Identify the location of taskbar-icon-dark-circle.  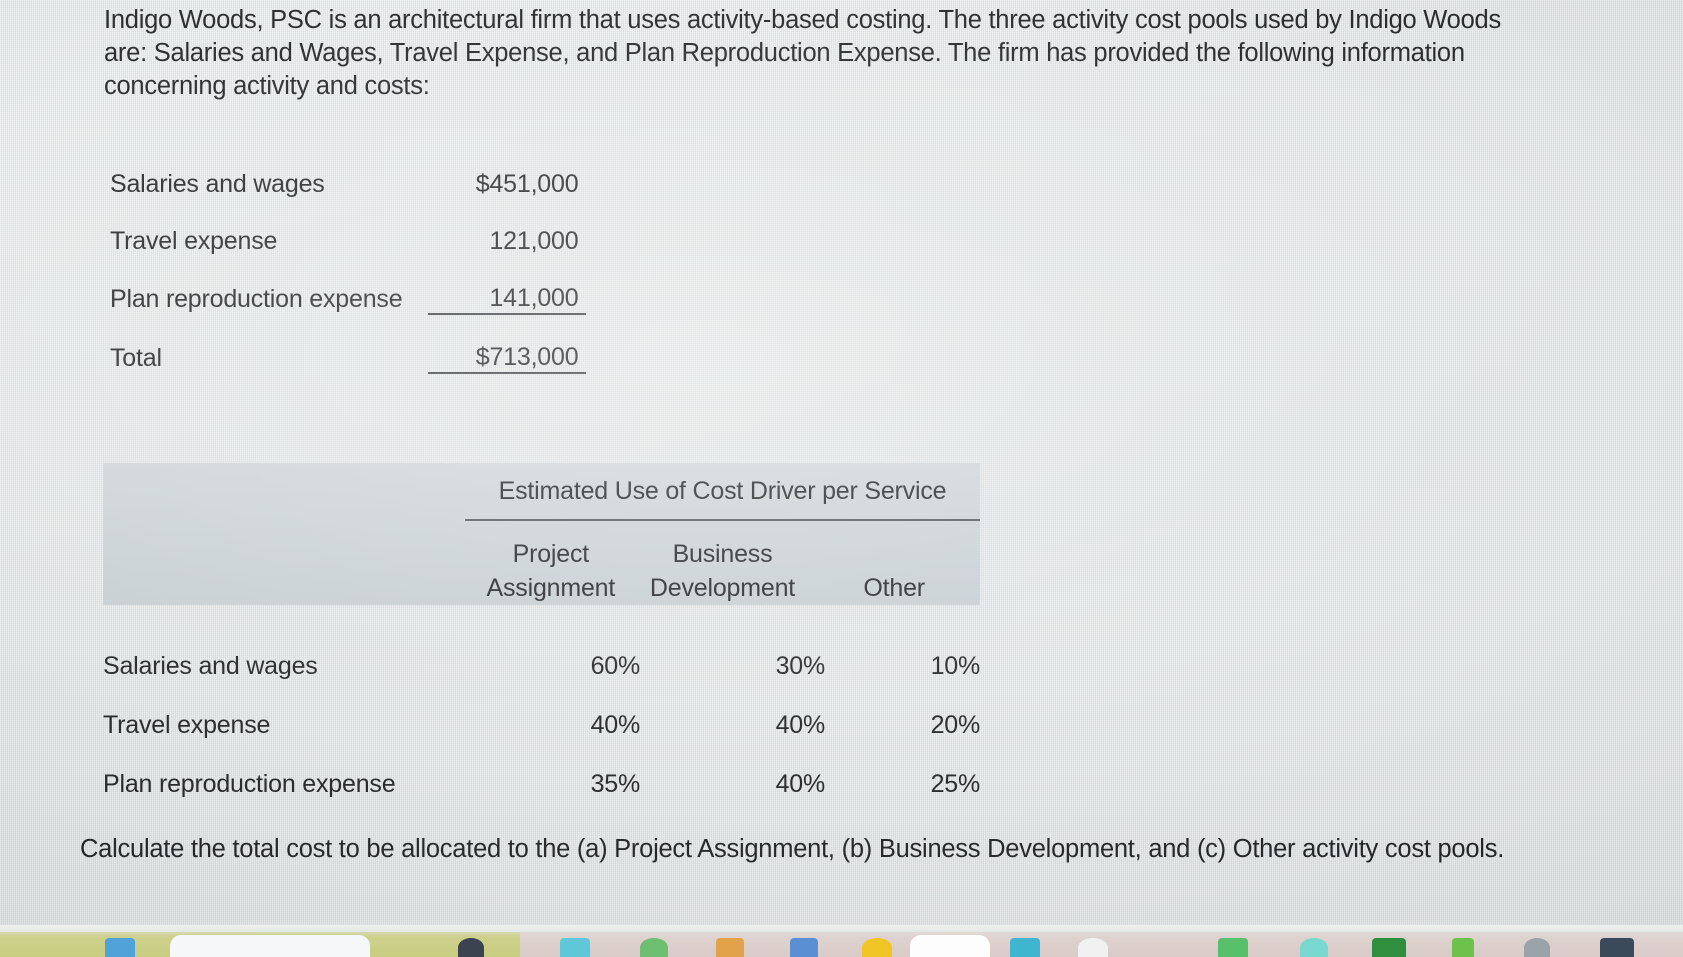
(471, 947).